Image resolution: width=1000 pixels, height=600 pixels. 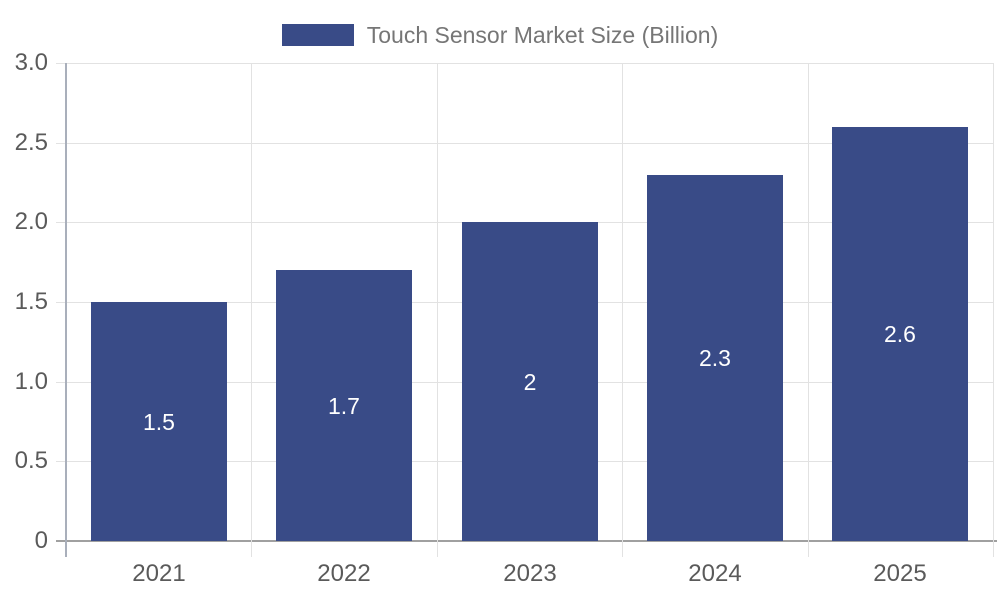 What do you see at coordinates (31, 62) in the screenshot?
I see `y-tick-label: 3.0` at bounding box center [31, 62].